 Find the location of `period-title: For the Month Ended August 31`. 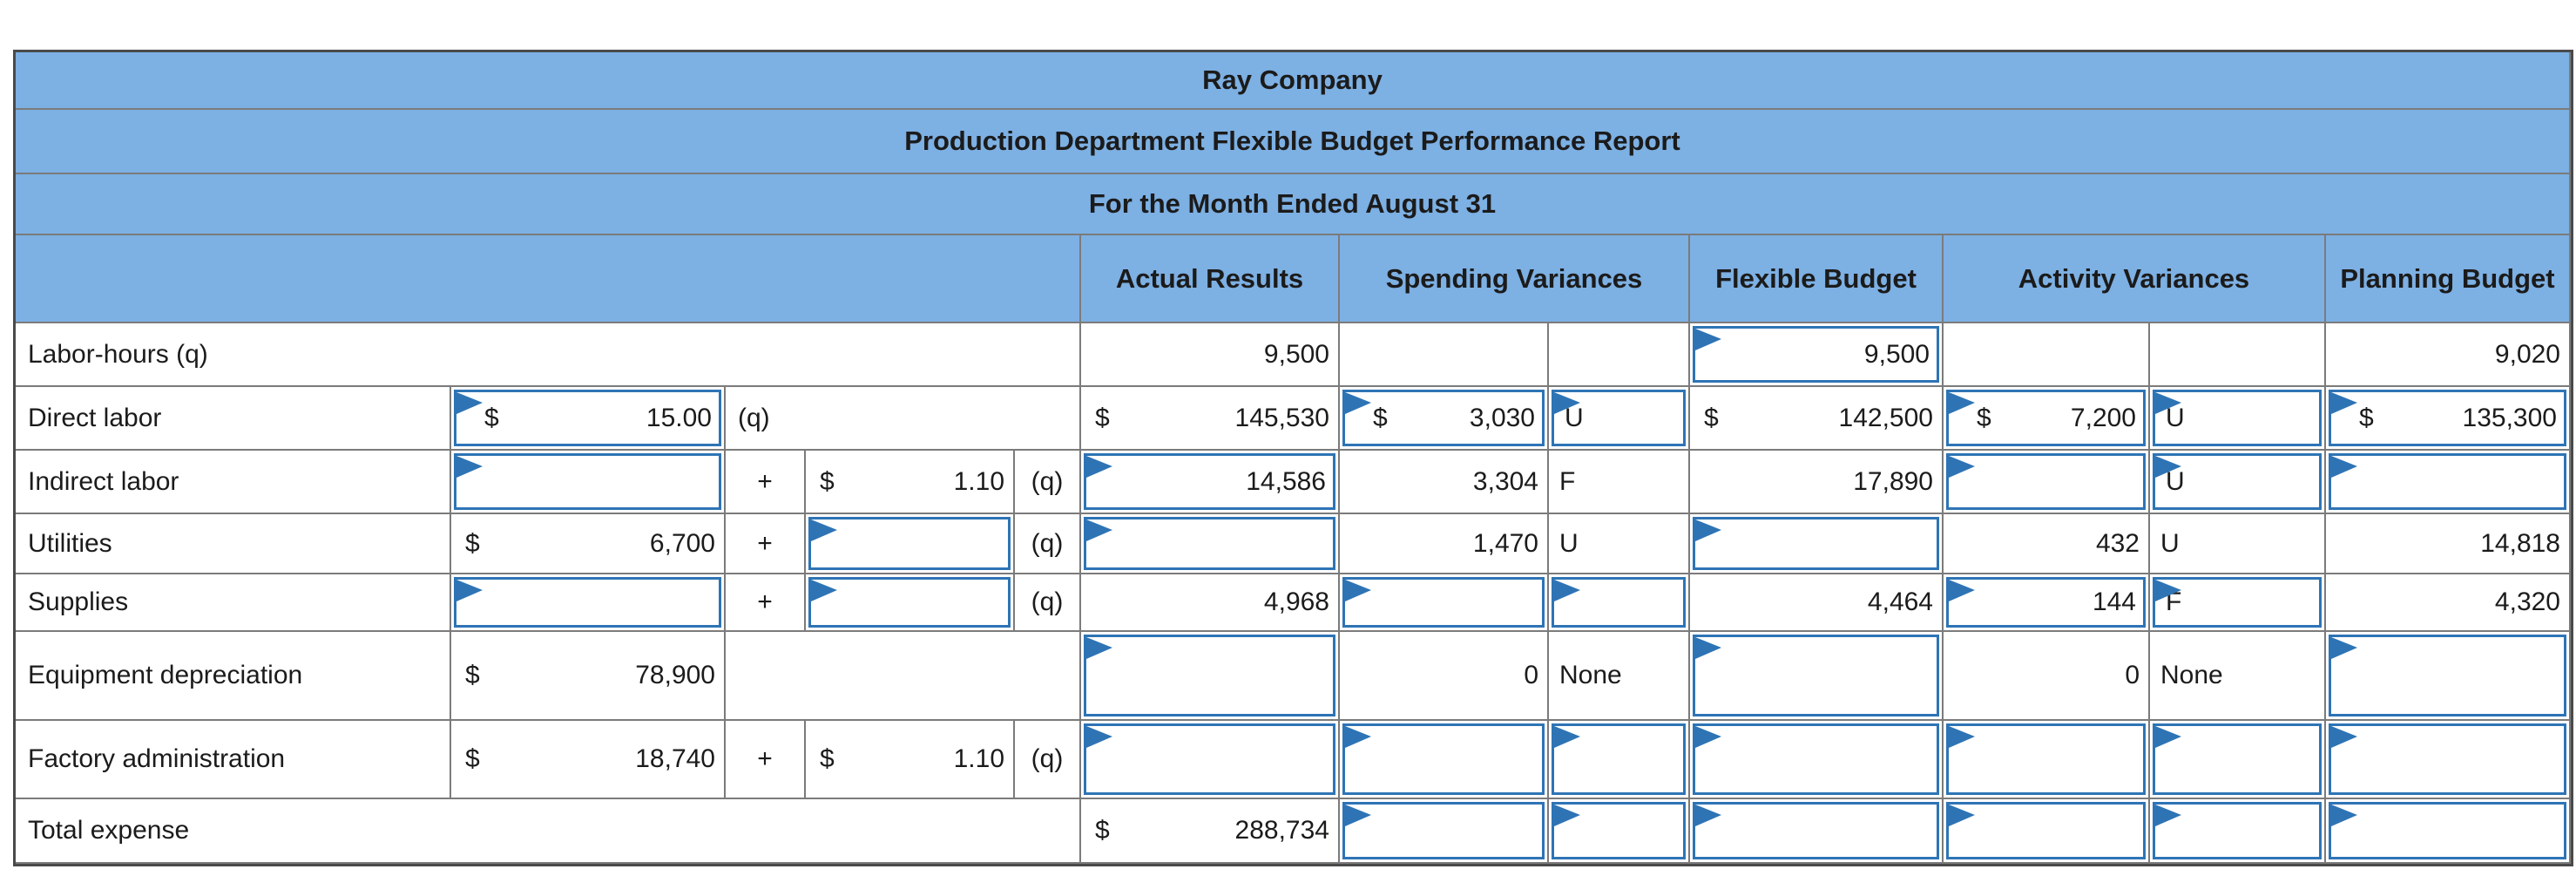

period-title: For the Month Ended August 31 is located at coordinates (1293, 204).